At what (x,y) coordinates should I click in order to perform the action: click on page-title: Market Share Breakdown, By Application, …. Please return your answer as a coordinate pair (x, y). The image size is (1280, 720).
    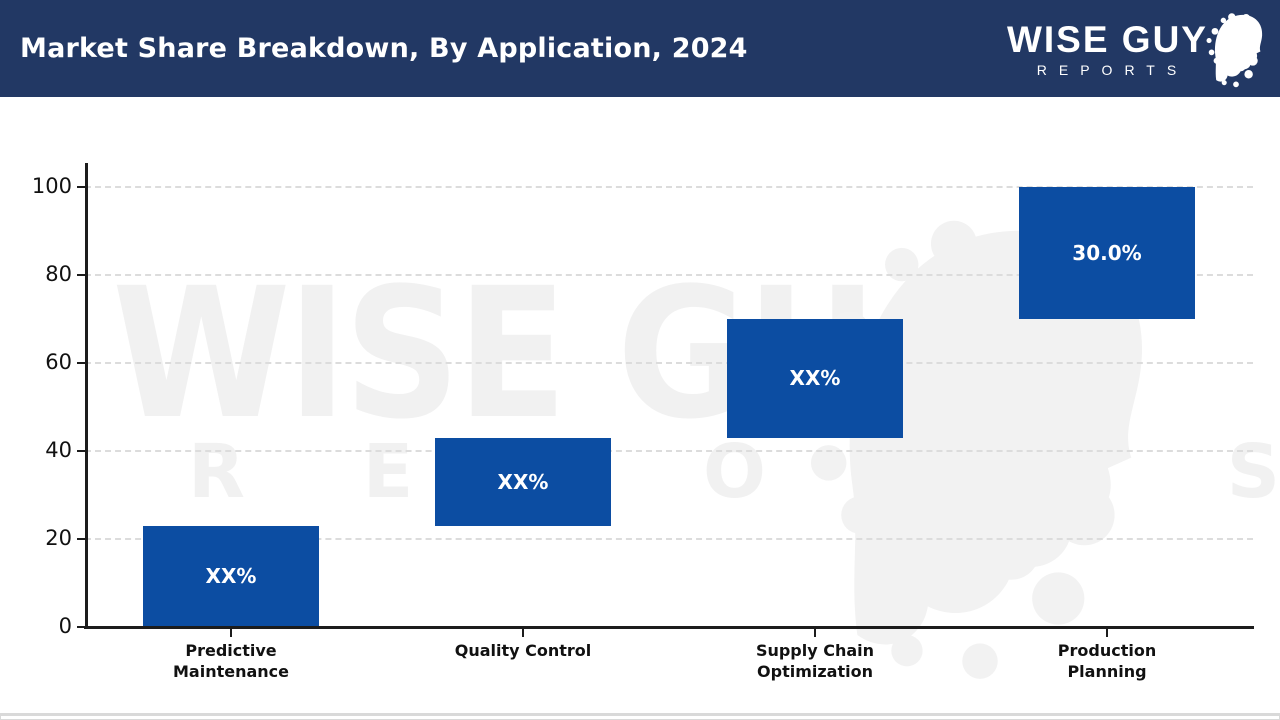
    Looking at the image, I should click on (384, 48).